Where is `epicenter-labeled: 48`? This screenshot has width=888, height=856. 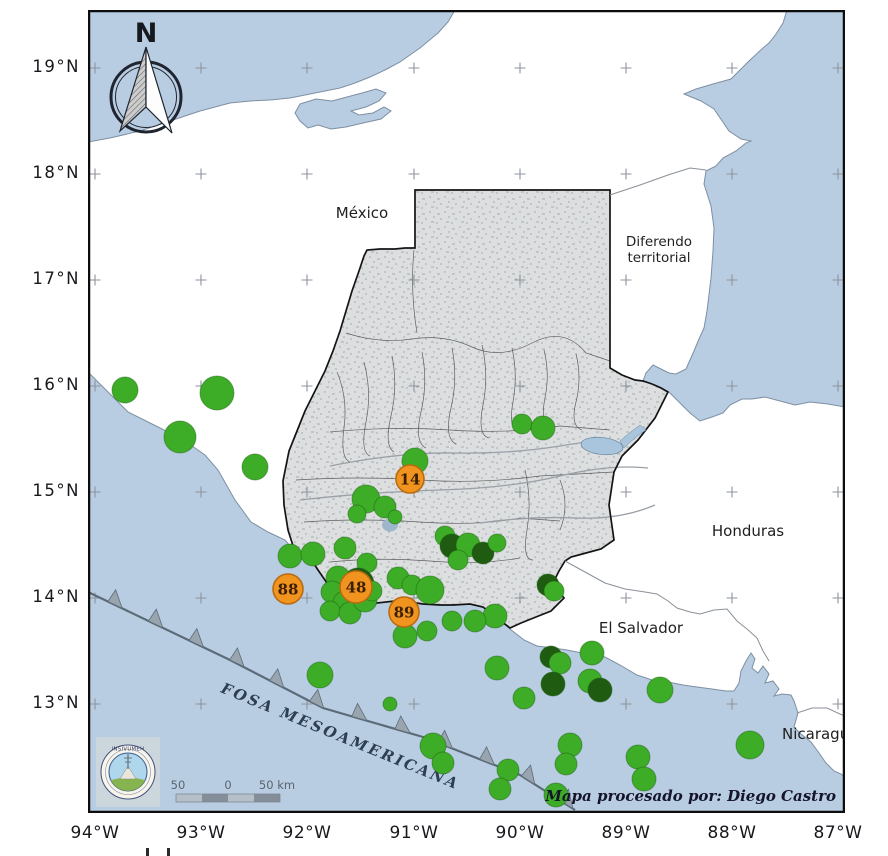
epicenter-labeled: 48 is located at coordinates (356, 587).